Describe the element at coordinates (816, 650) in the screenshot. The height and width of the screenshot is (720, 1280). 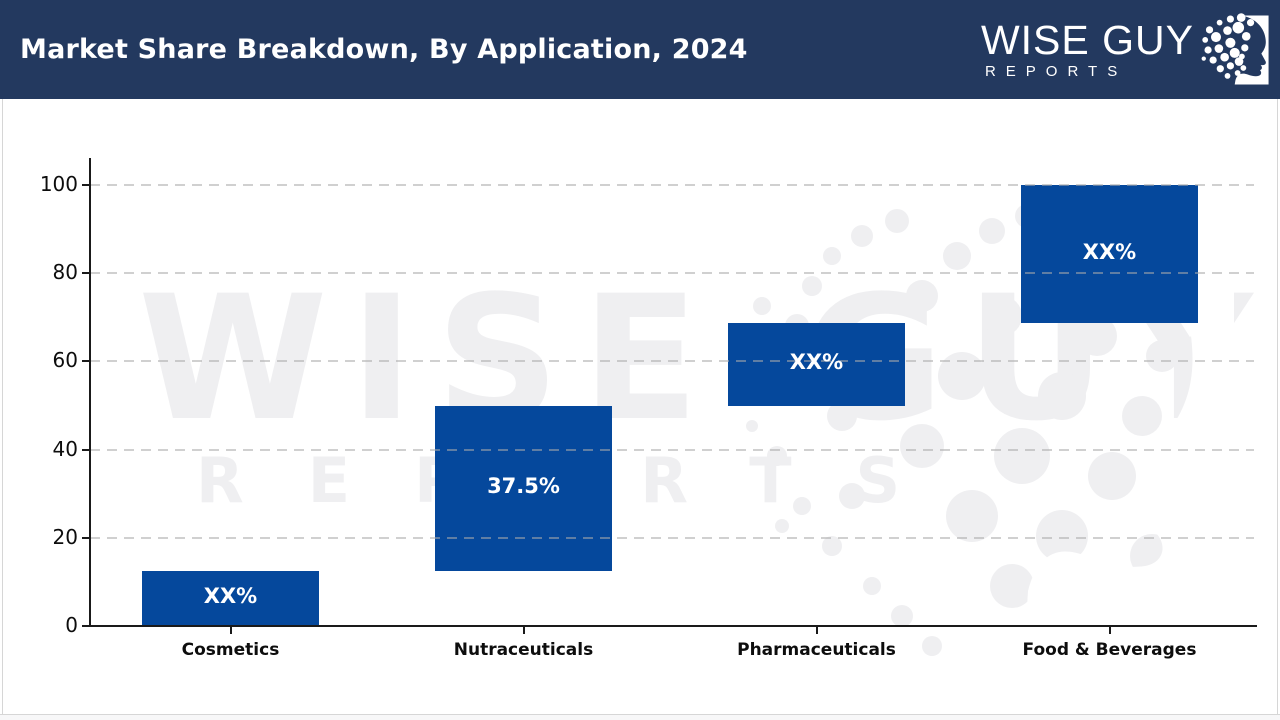
I see `x-category-label: Pharmaceuticals` at that location.